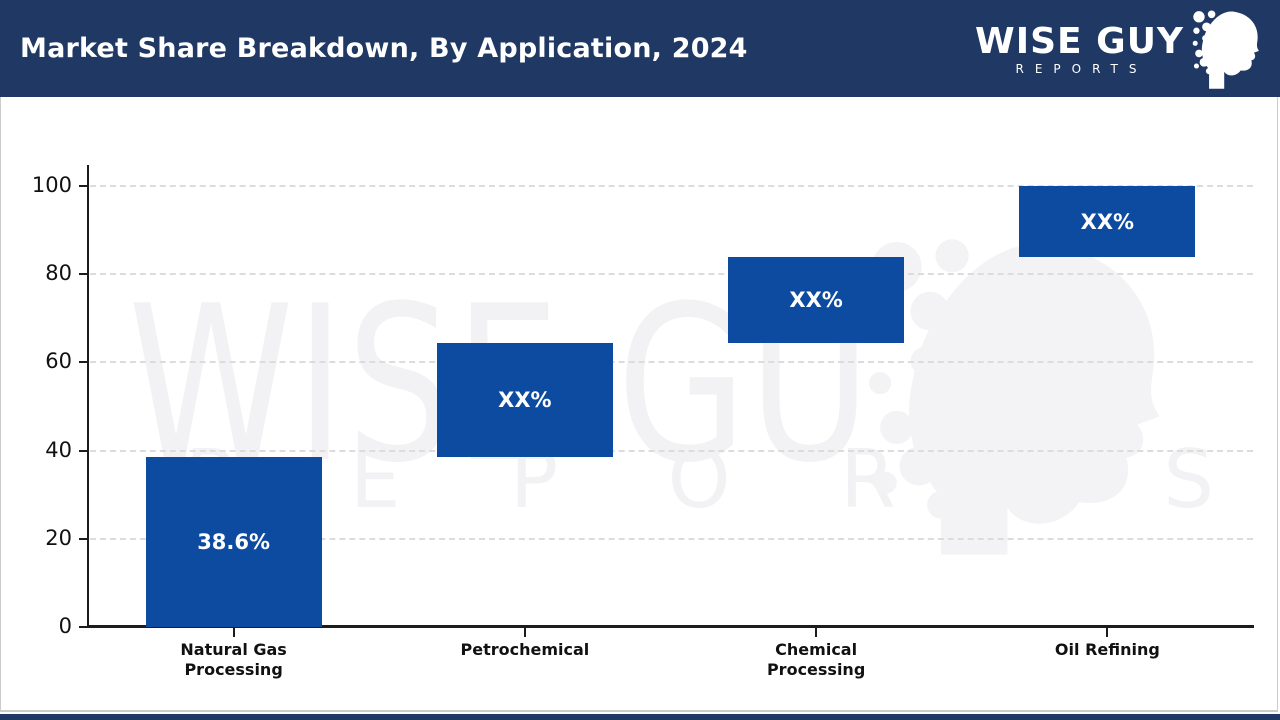  Describe the element at coordinates (1079, 41) in the screenshot. I see `logo-wiseguy-label: WISE GUY` at that location.